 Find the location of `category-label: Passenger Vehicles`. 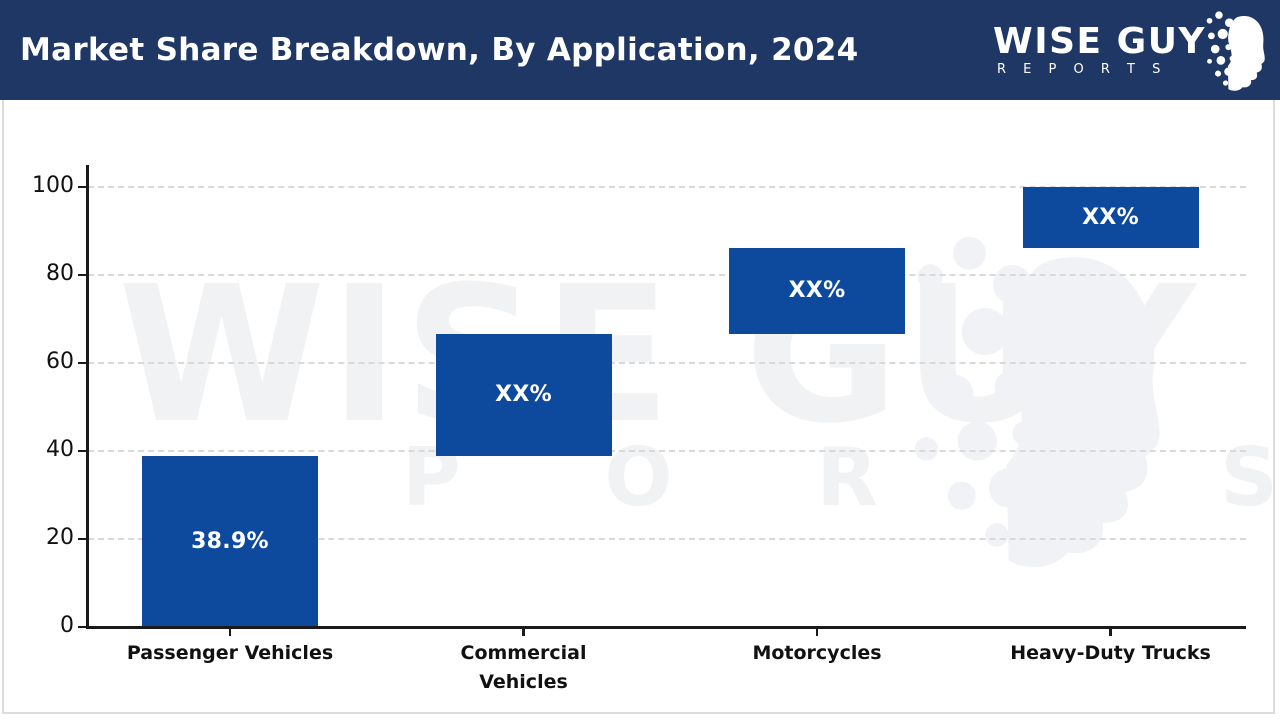

category-label: Passenger Vehicles is located at coordinates (230, 653).